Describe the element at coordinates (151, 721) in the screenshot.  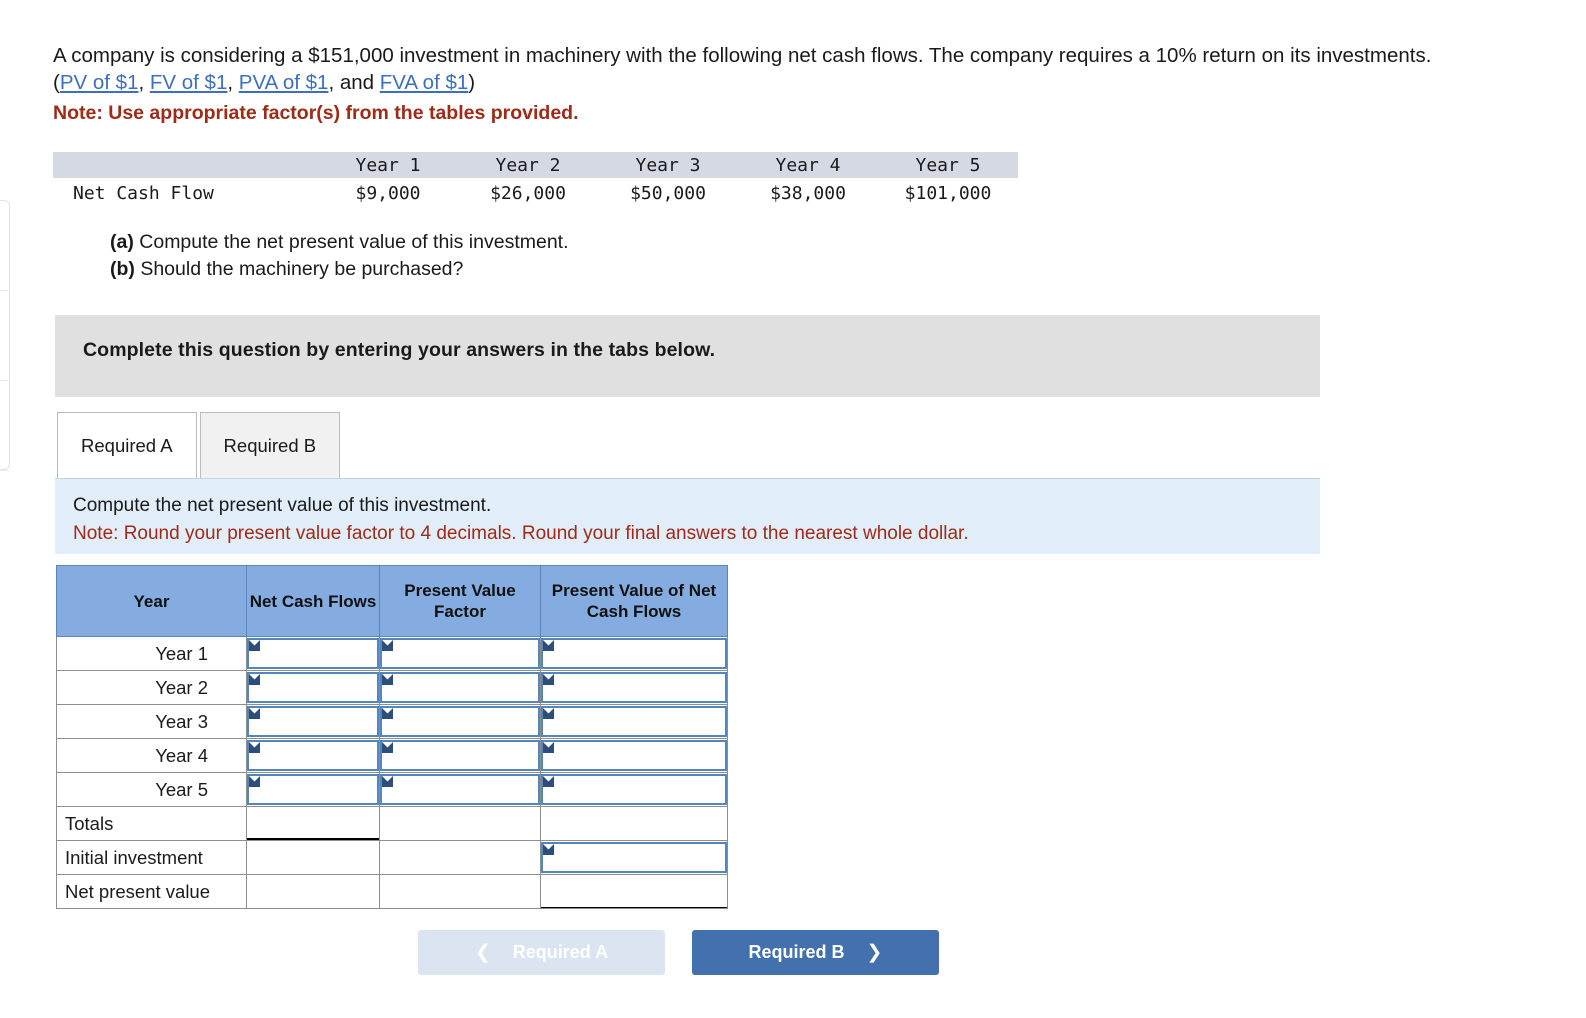
I see `row-label-year-3: Year 3` at that location.